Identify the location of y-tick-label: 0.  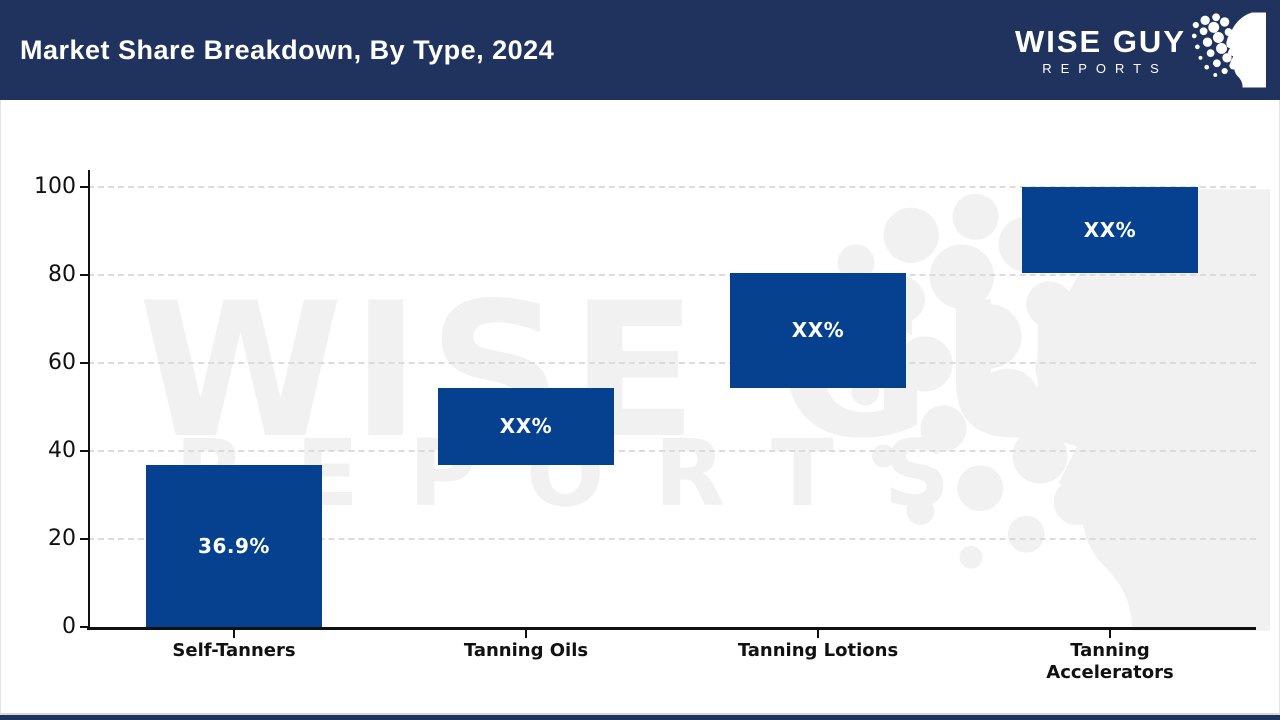
(69, 626).